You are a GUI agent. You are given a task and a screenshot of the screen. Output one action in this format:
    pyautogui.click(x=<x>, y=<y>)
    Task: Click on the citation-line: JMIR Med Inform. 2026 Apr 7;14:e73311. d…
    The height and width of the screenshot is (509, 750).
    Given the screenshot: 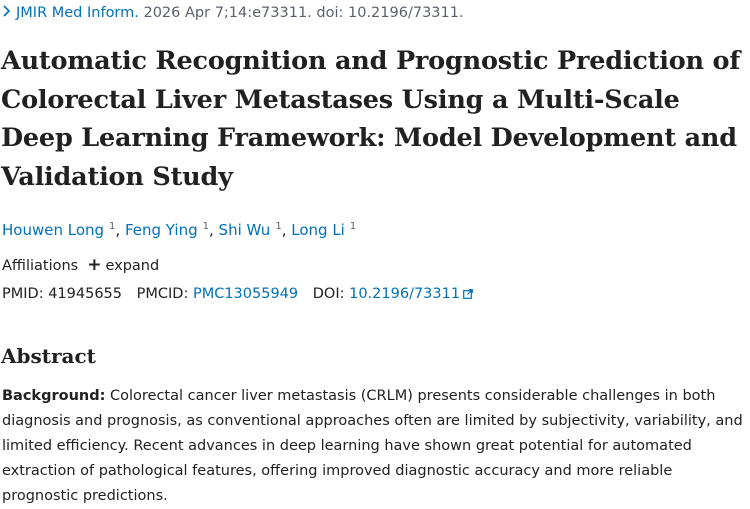 What is the action you would take?
    pyautogui.click(x=233, y=13)
    